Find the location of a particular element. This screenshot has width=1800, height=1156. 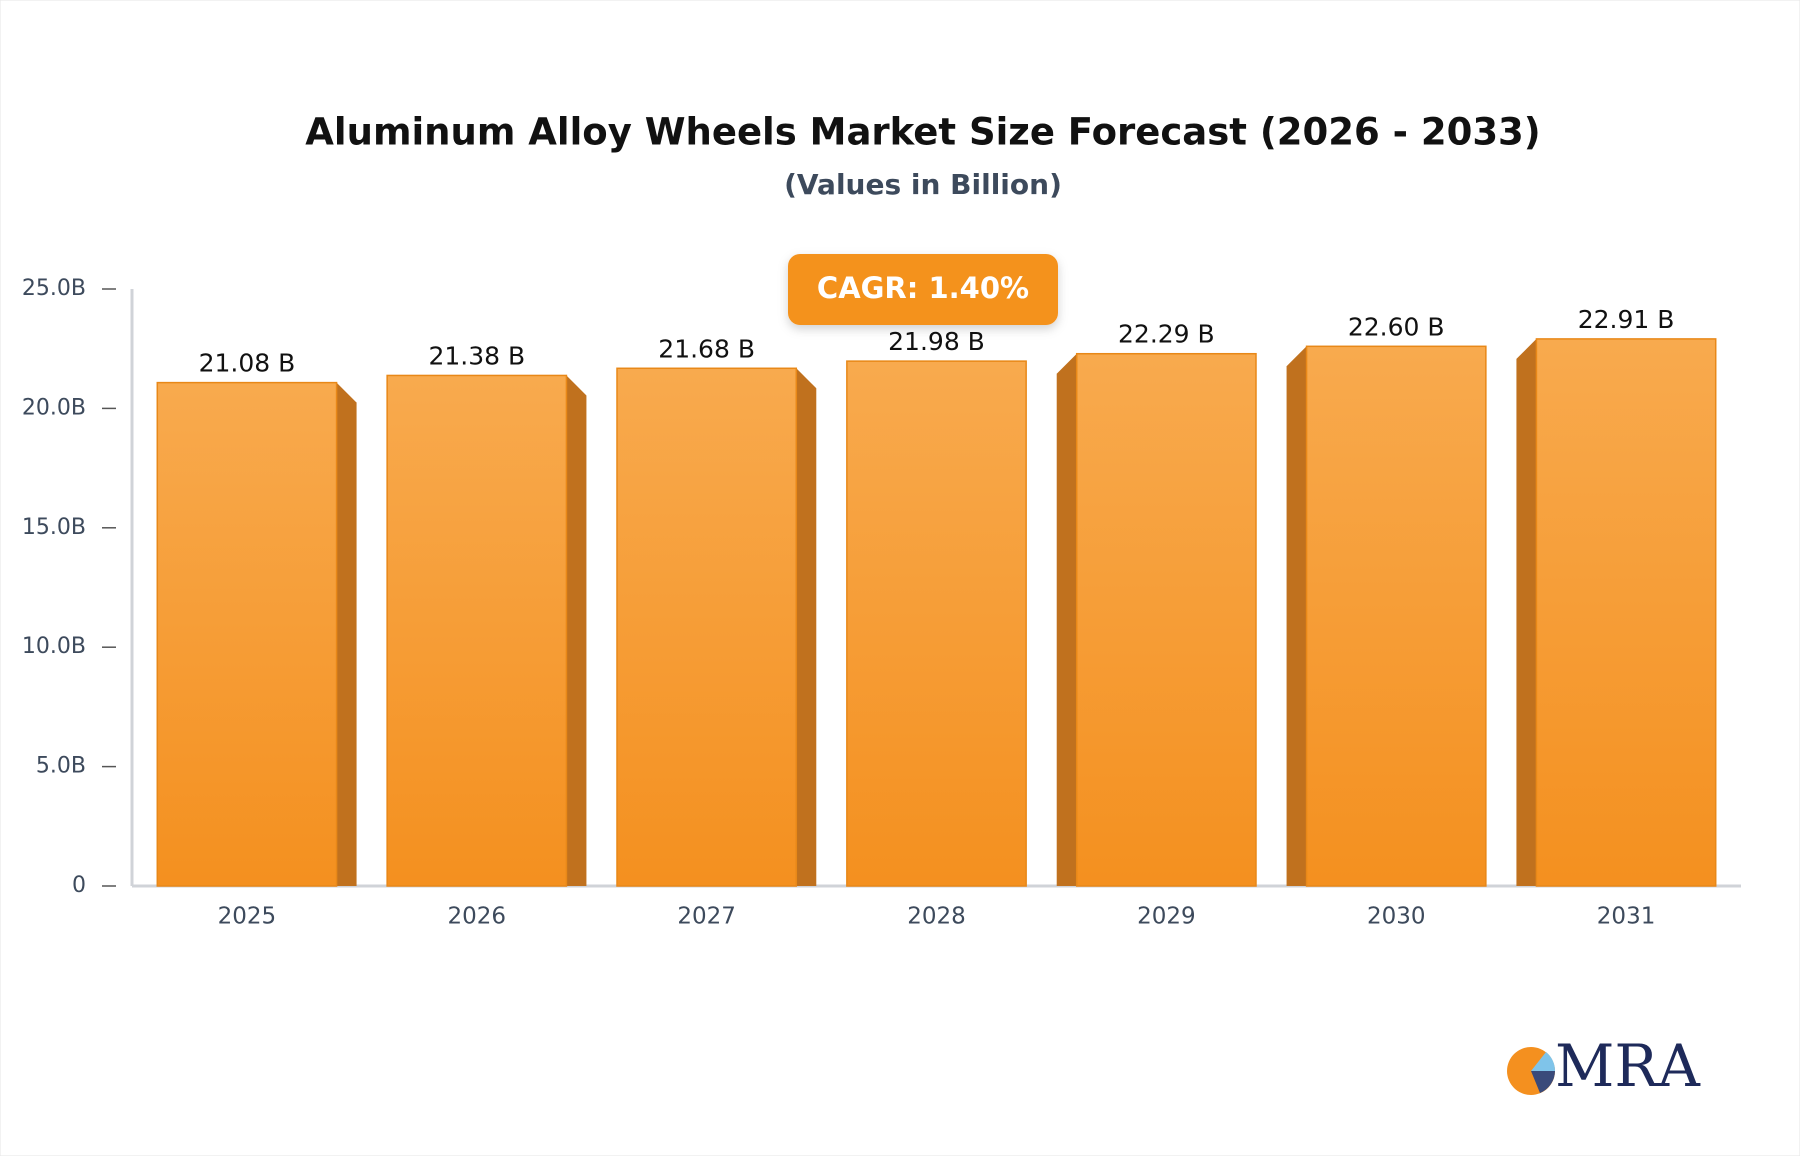

value-label: 22.29 B is located at coordinates (1166, 334).